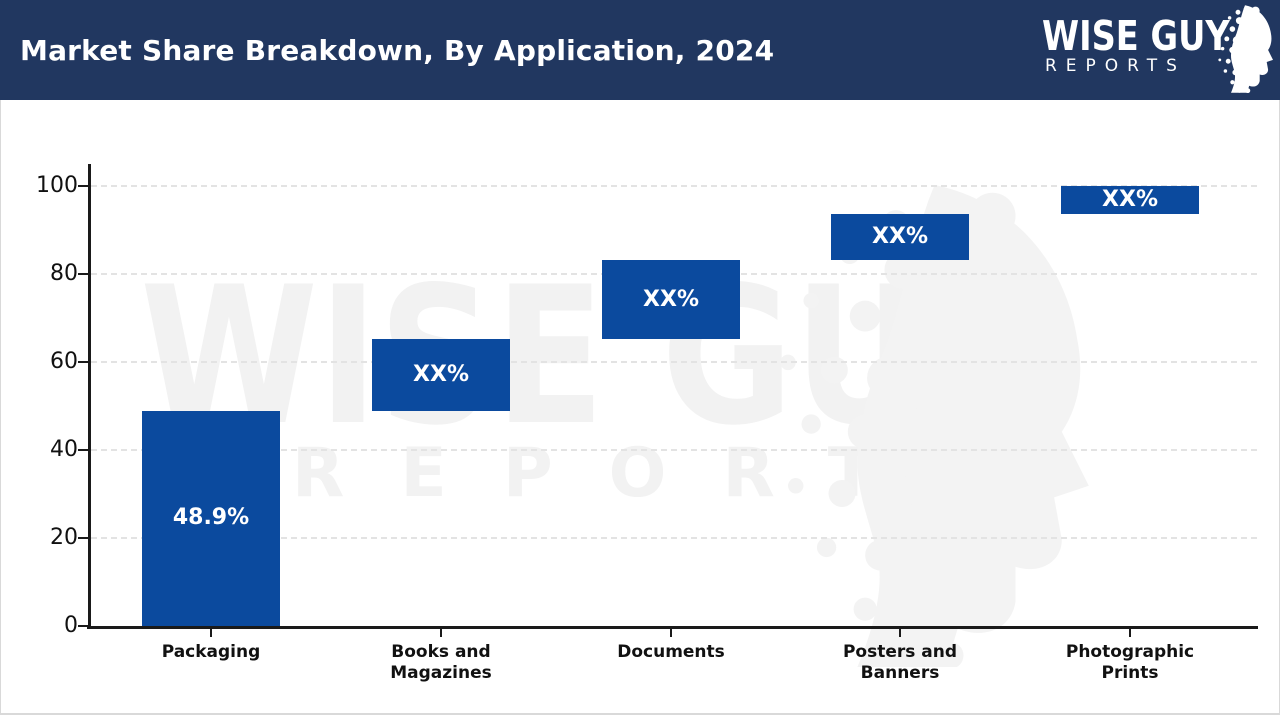 This screenshot has height=720, width=1280. Describe the element at coordinates (640, 714) in the screenshot. I see `bottom-border-line` at that location.